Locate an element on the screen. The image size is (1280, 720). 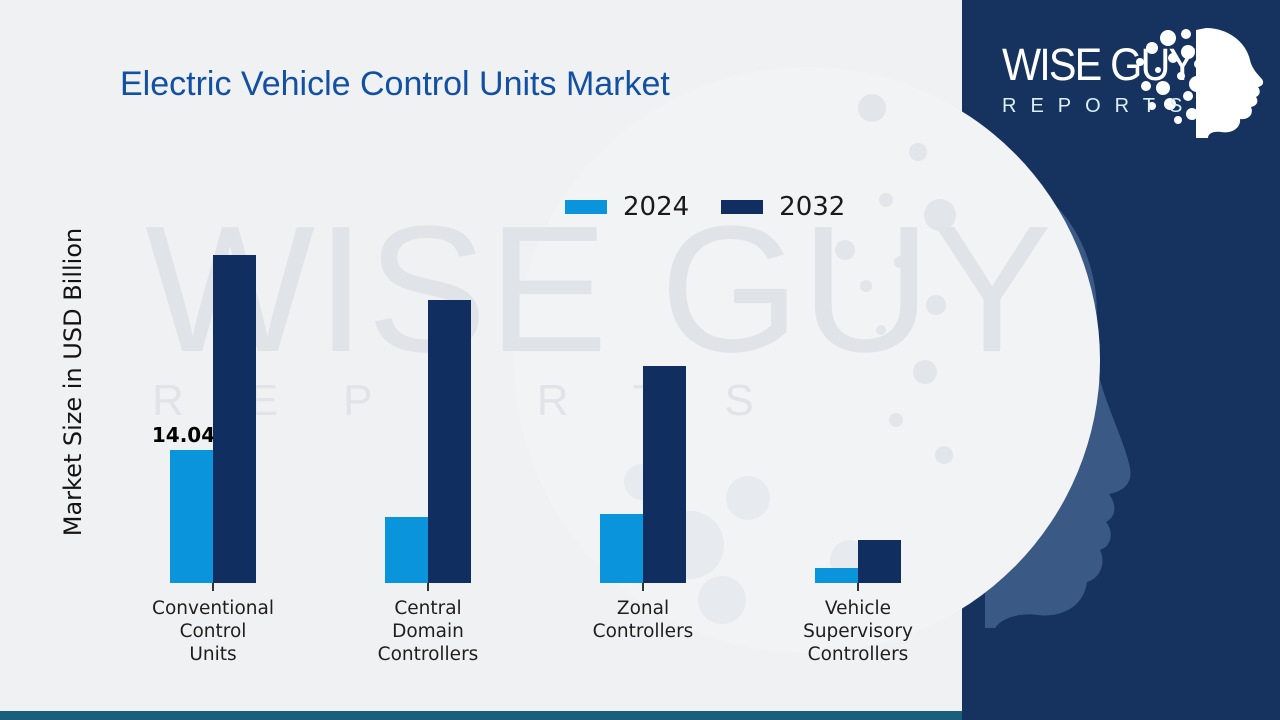
legend-item-2032: 2032 is located at coordinates (783, 207).